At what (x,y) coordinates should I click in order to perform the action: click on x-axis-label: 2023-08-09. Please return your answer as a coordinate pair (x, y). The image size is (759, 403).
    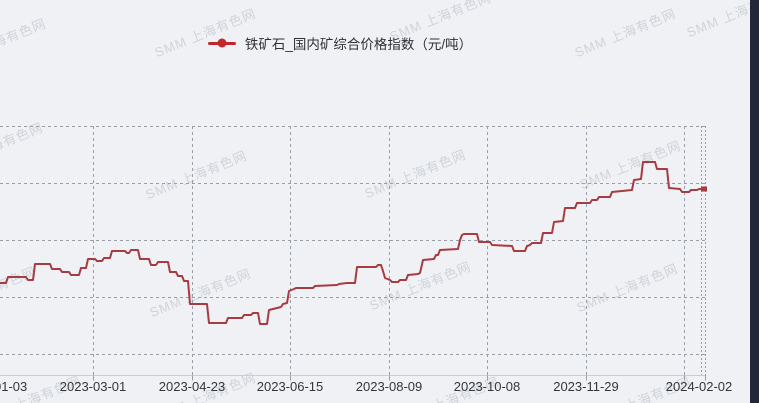
    Looking at the image, I should click on (389, 386).